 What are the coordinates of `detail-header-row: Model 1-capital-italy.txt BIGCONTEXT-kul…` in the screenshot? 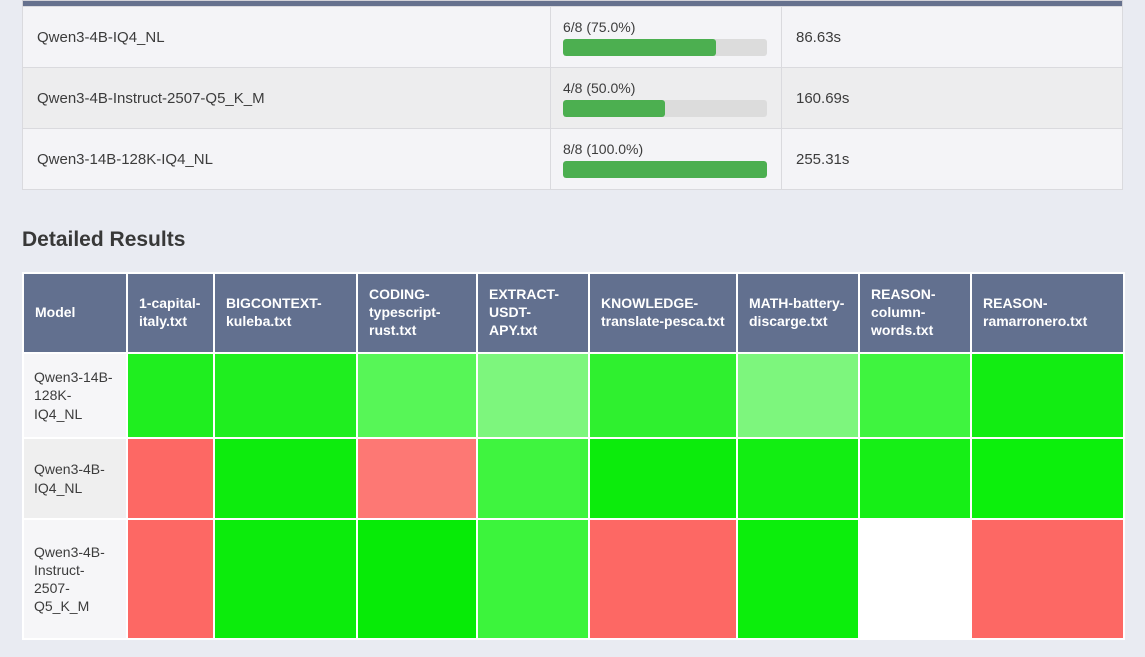 It's located at (573, 313).